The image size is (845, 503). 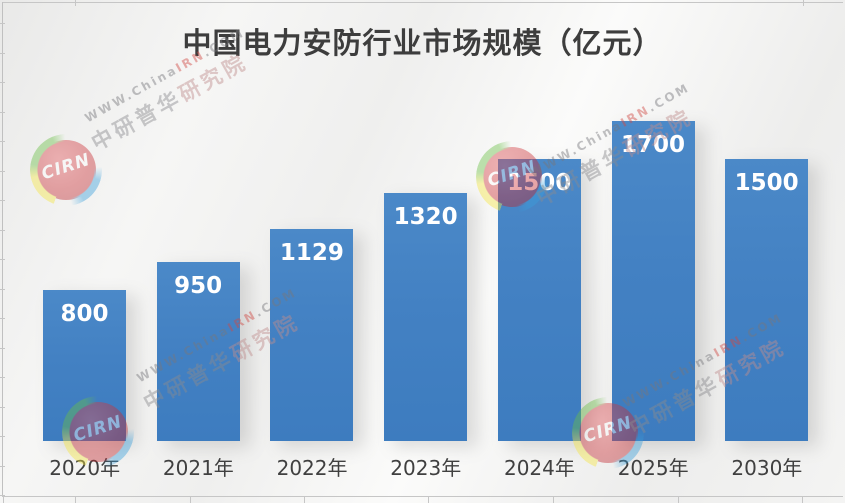 I want to click on x-axis-line, so click(x=422, y=496).